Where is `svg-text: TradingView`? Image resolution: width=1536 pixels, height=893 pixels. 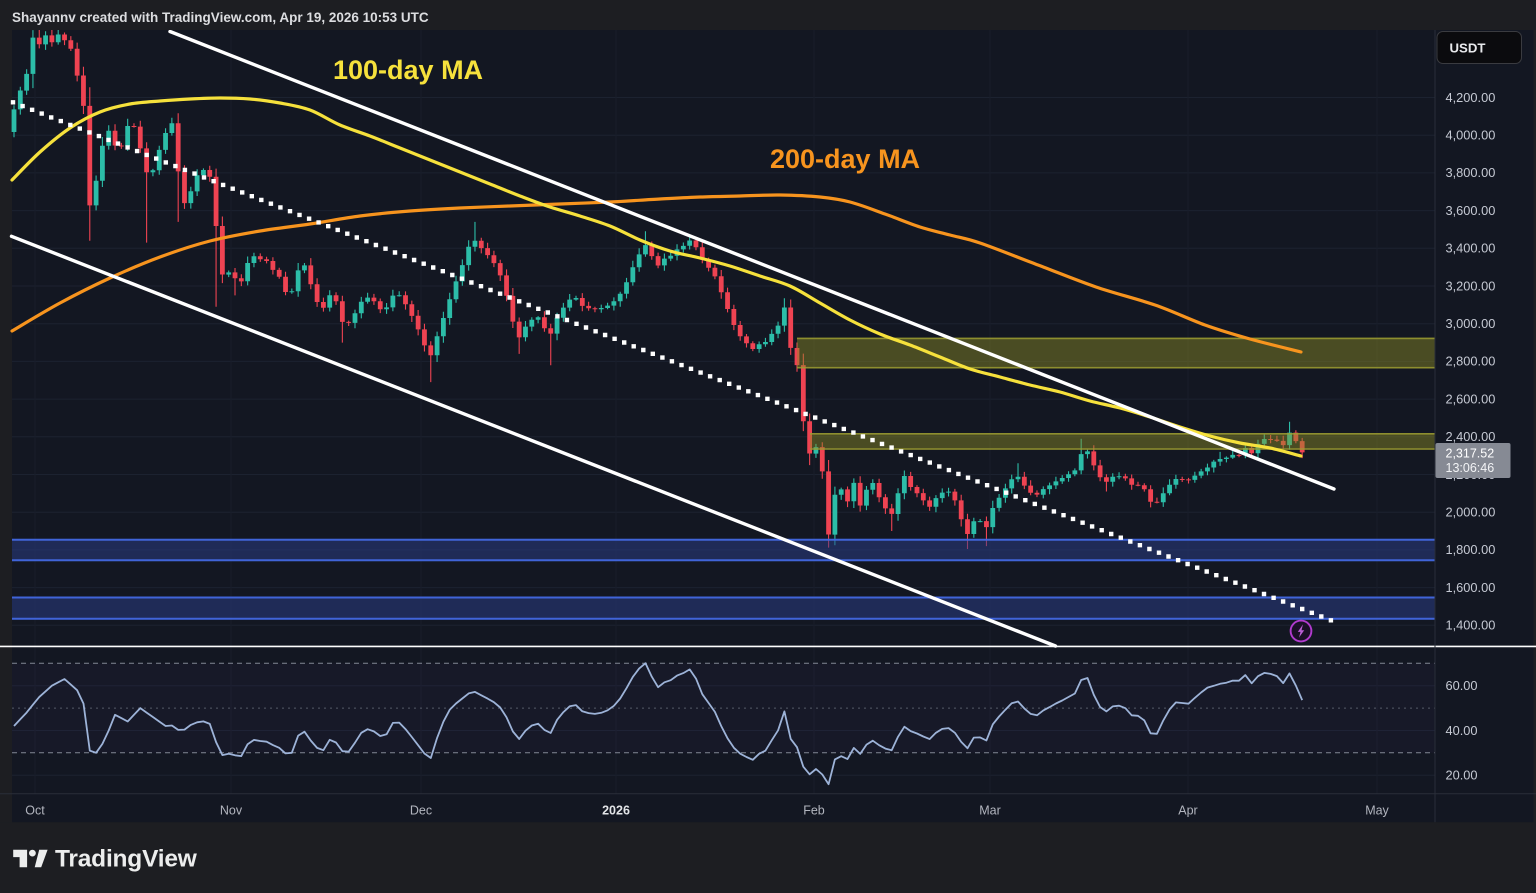
svg-text: TradingView is located at coordinates (126, 859).